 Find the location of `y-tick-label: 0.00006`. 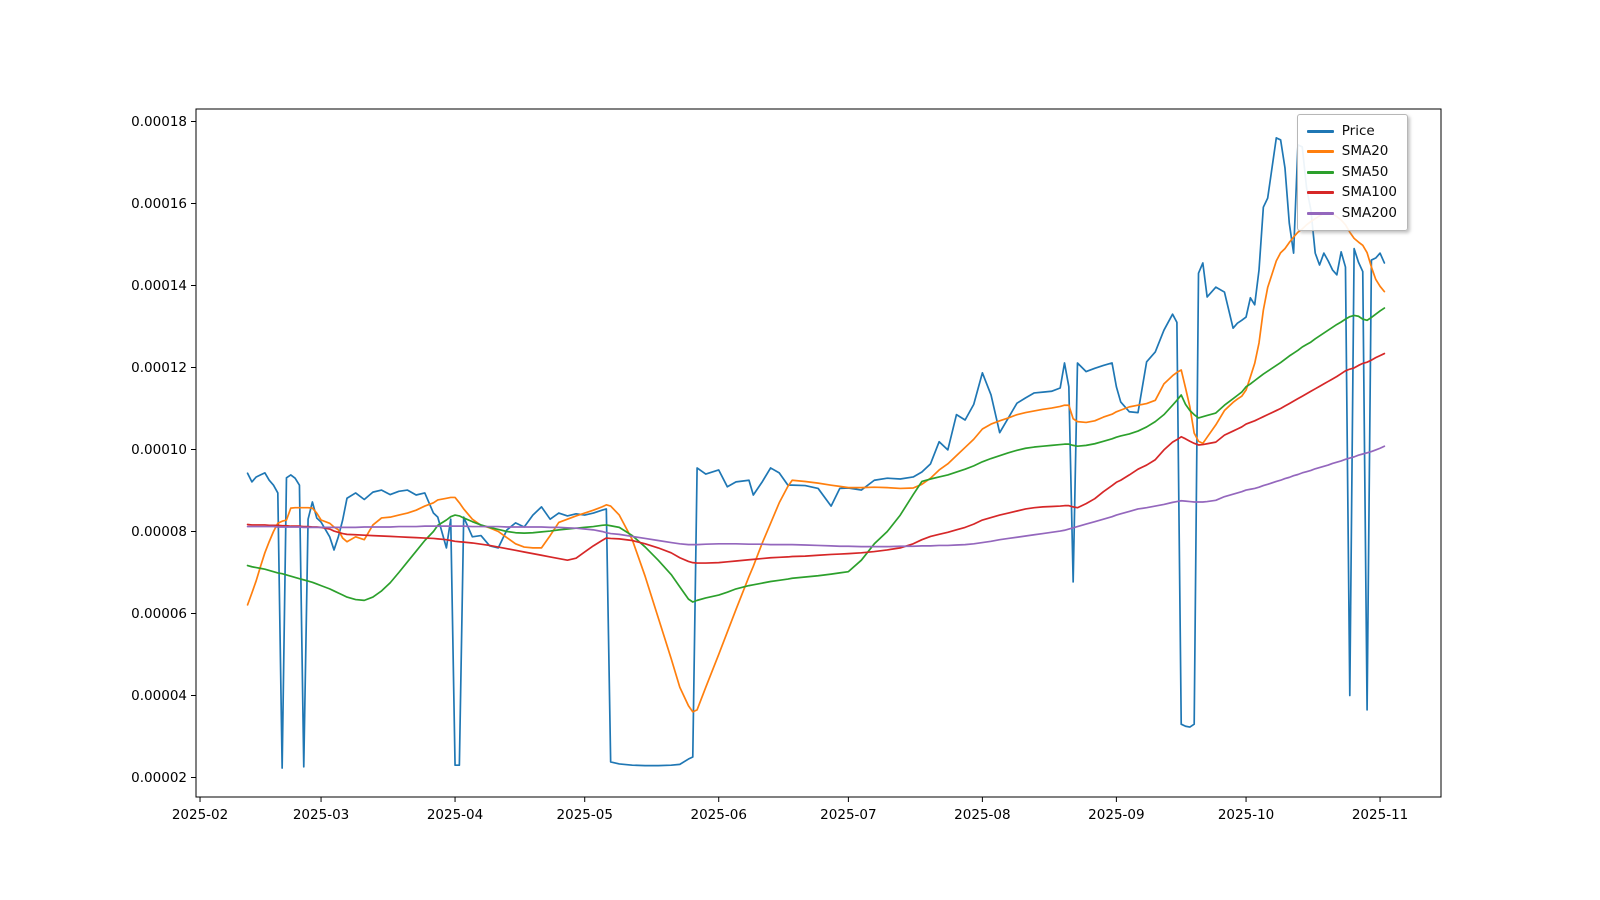

y-tick-label: 0.00006 is located at coordinates (159, 614).